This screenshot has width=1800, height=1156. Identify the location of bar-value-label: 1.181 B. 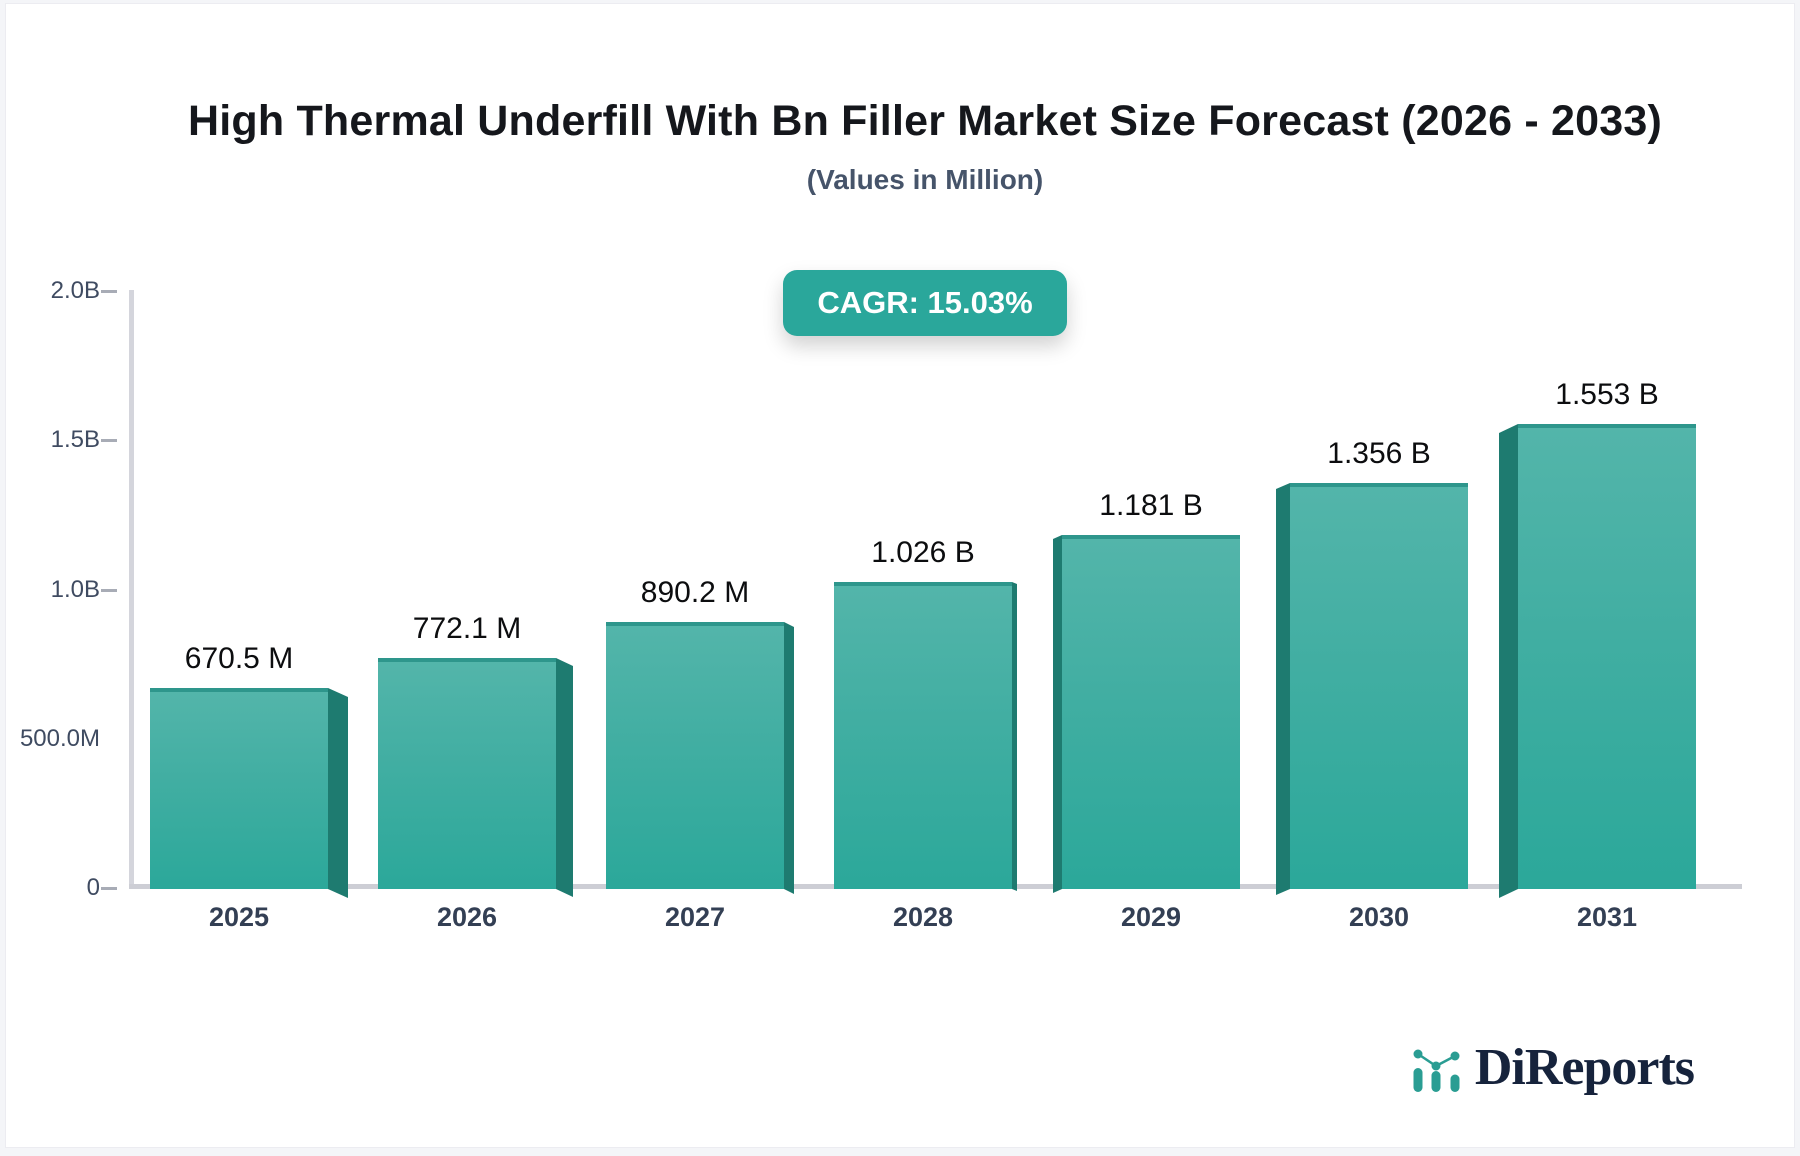
(1151, 505).